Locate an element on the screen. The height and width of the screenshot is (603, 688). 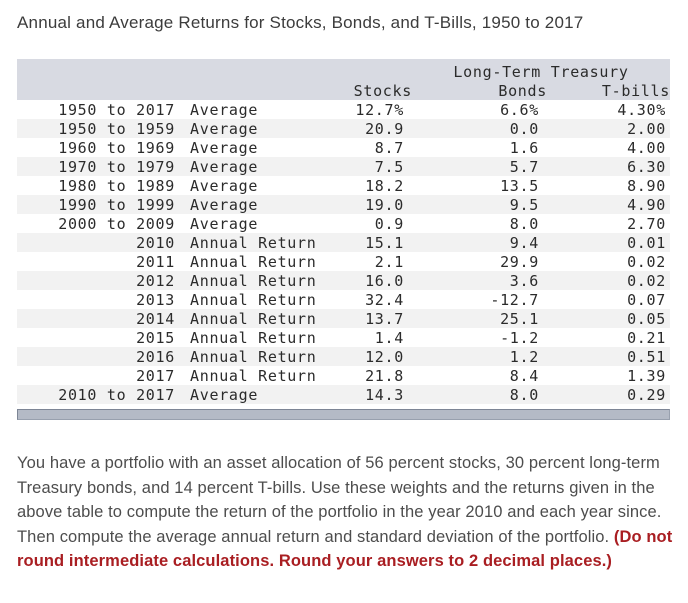
cell-stocks: 14.3 is located at coordinates (384, 394).